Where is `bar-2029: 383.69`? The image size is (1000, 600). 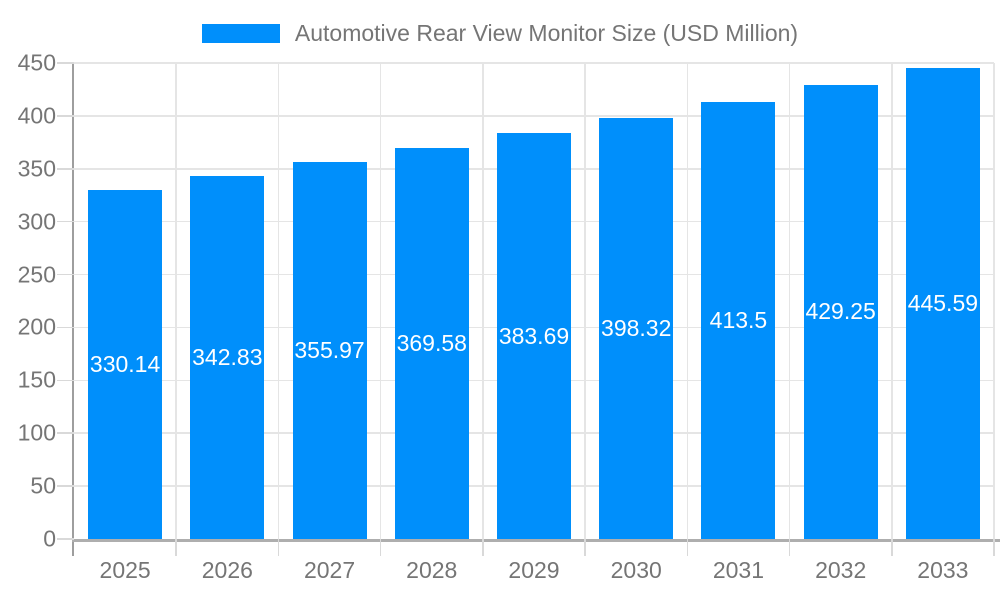
bar-2029: 383.69 is located at coordinates (534, 336).